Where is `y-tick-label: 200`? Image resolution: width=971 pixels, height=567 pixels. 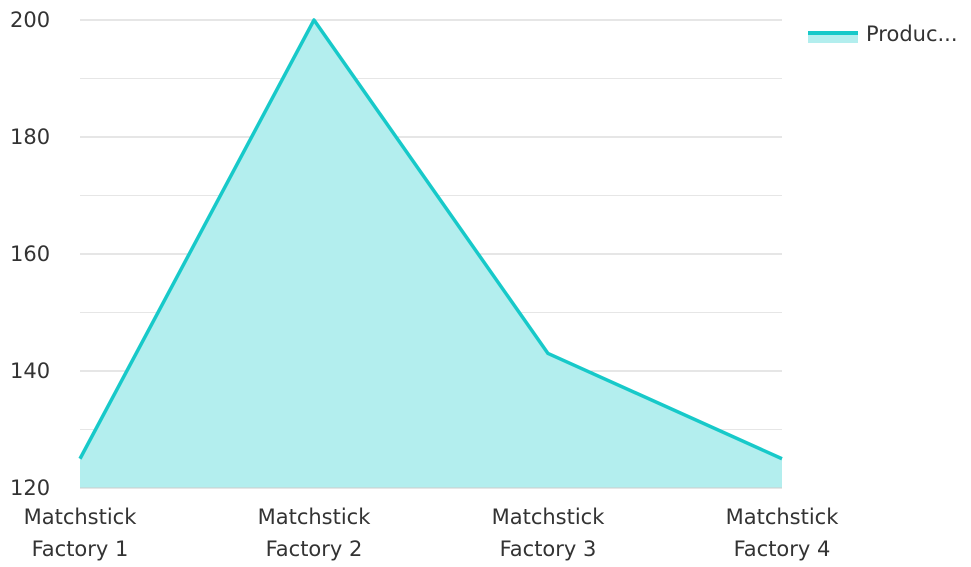 y-tick-label: 200 is located at coordinates (30, 20).